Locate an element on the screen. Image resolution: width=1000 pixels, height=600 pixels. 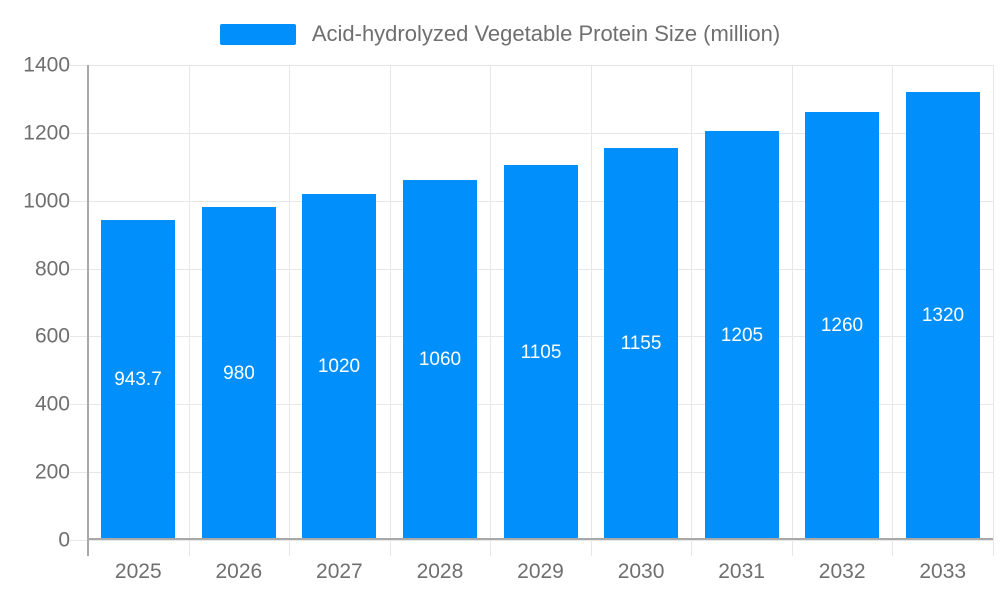
bar-2027: 1020 is located at coordinates (339, 367).